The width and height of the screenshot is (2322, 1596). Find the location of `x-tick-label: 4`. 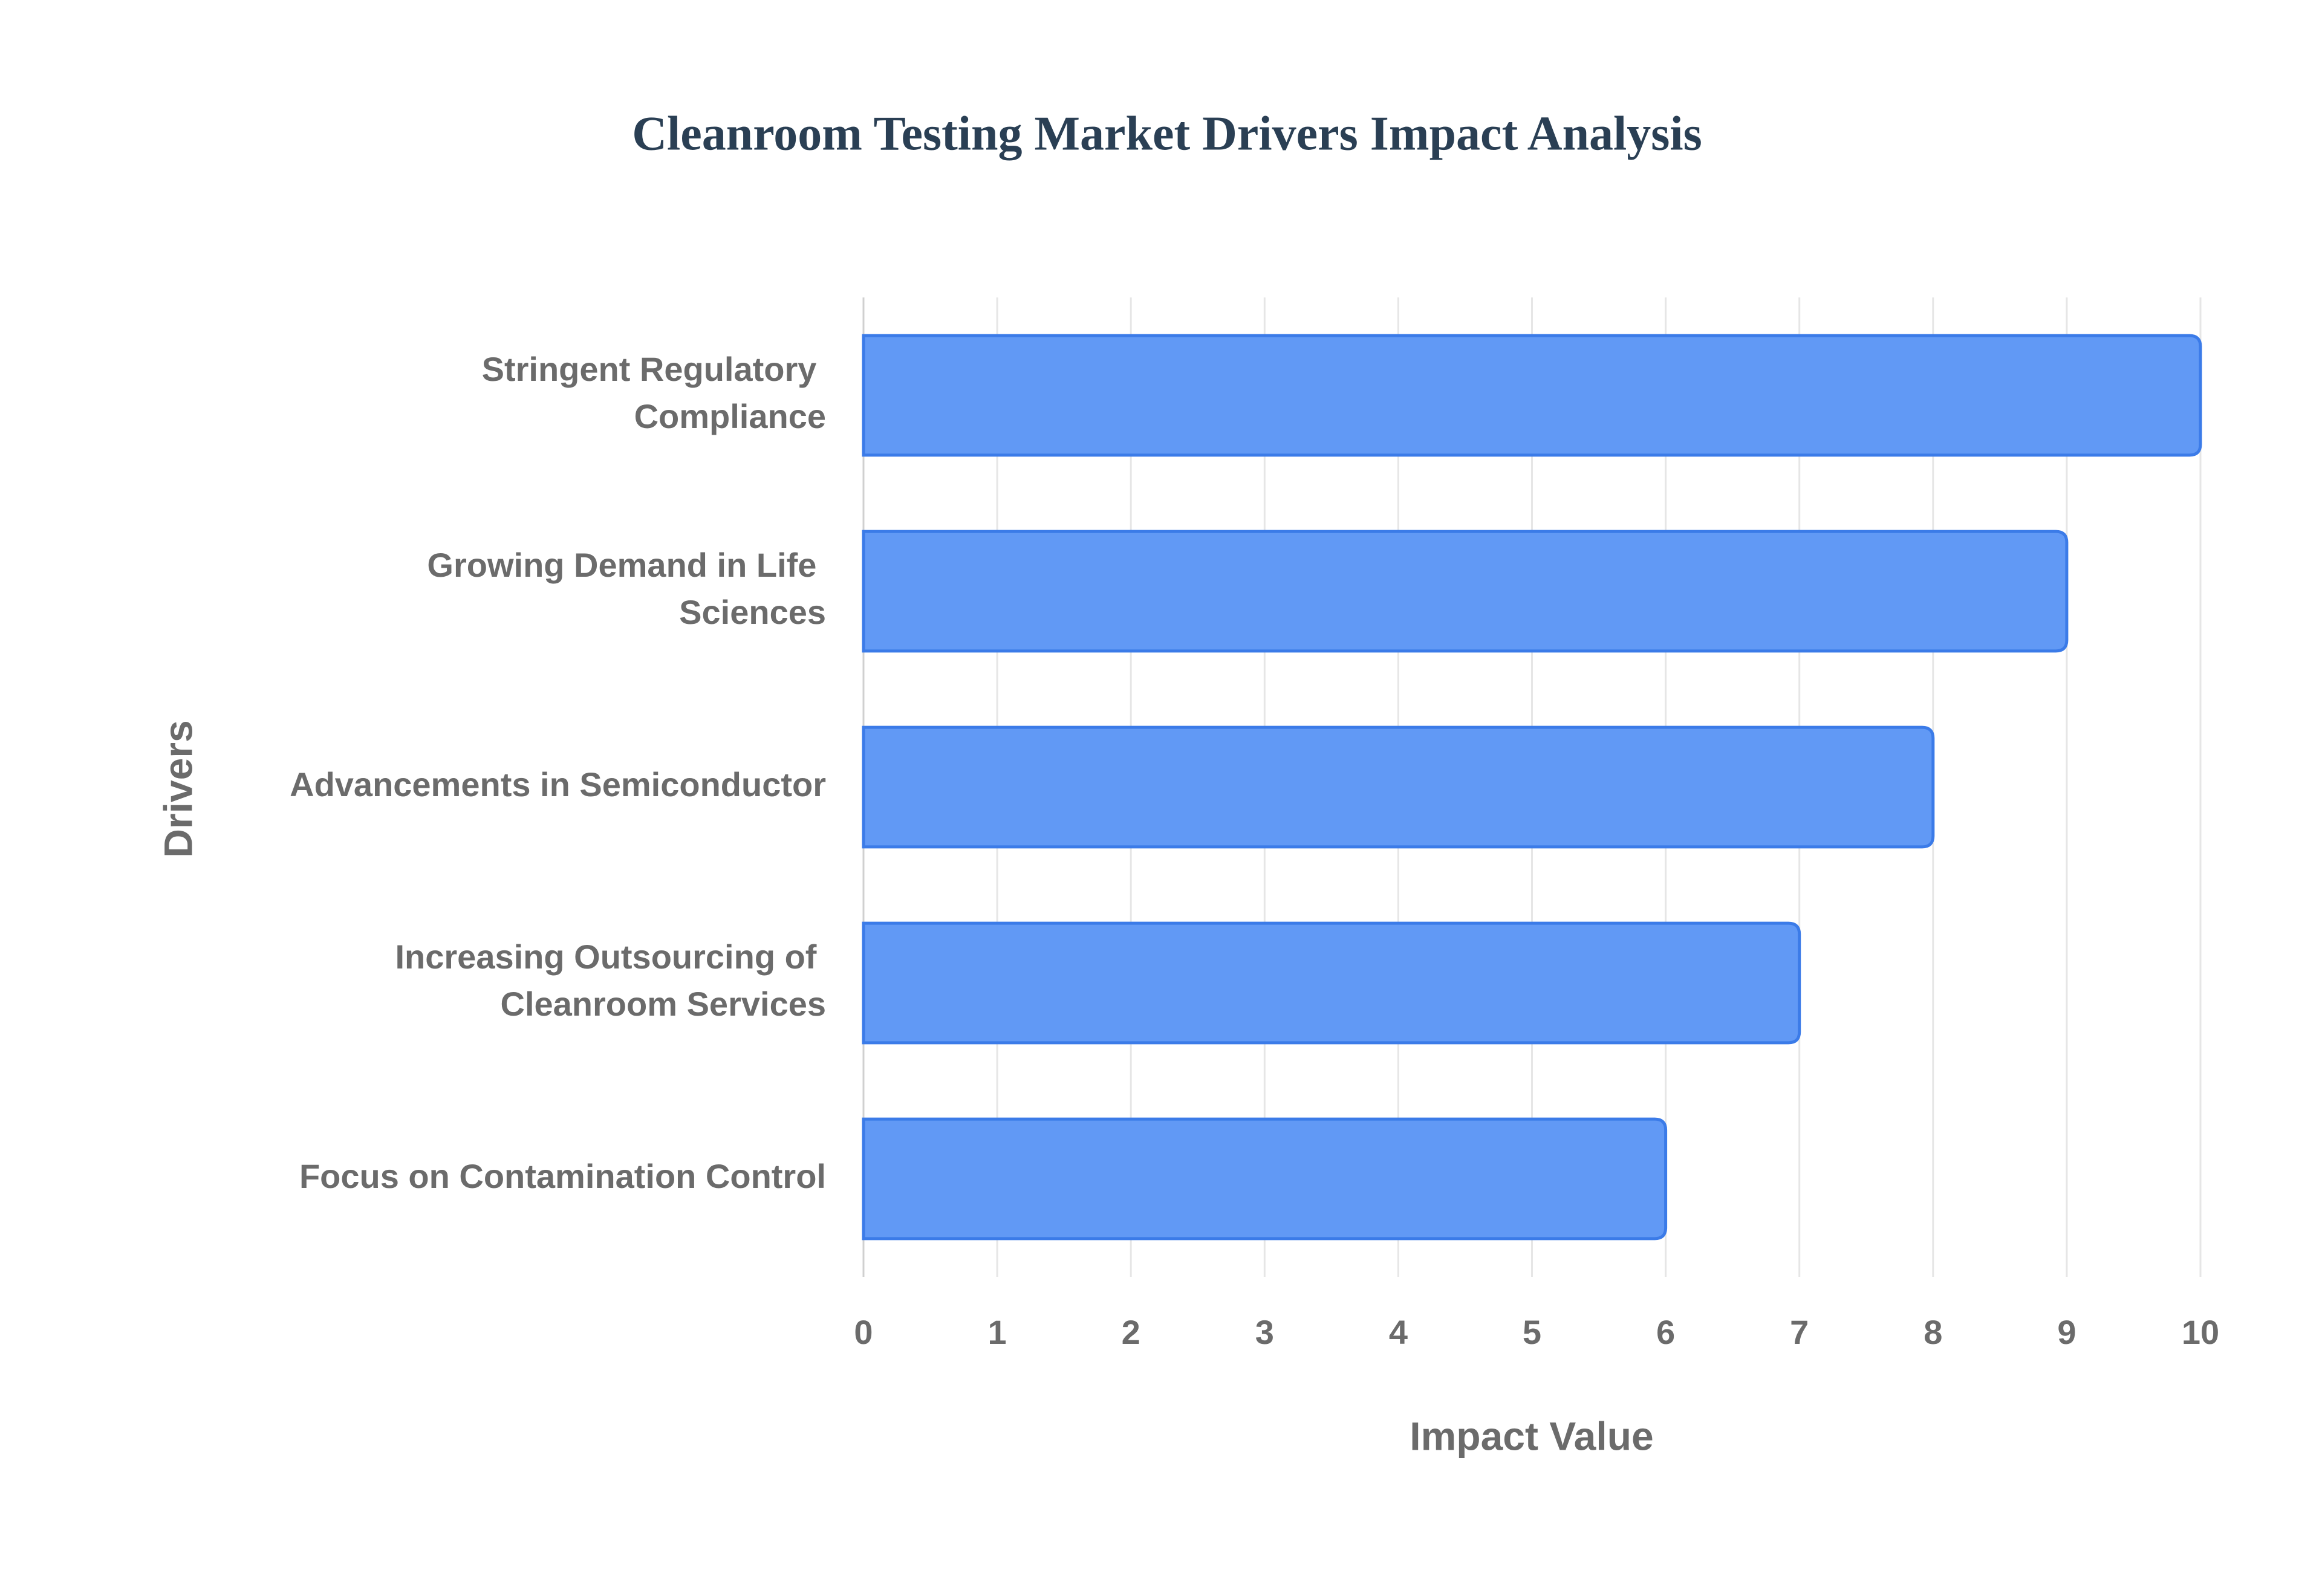

x-tick-label: 4 is located at coordinates (1398, 1332).